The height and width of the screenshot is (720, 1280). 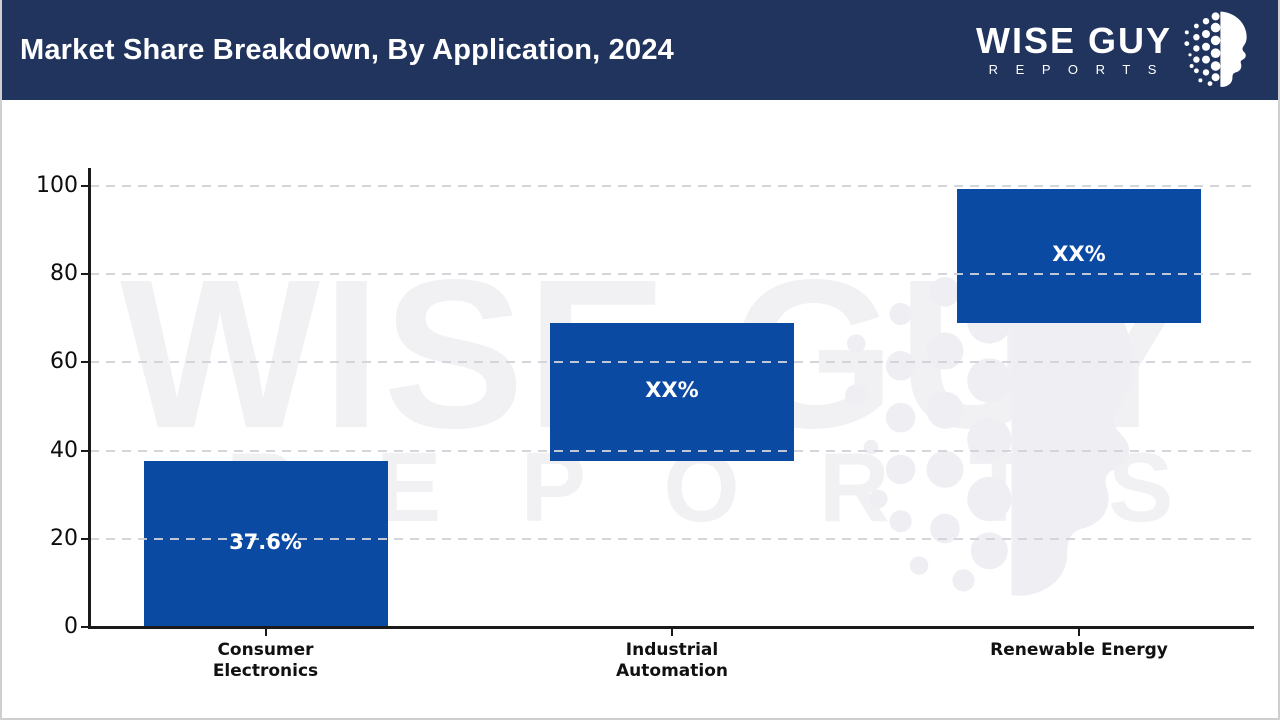 I want to click on y-tick-label-80: 80, so click(x=64, y=273).